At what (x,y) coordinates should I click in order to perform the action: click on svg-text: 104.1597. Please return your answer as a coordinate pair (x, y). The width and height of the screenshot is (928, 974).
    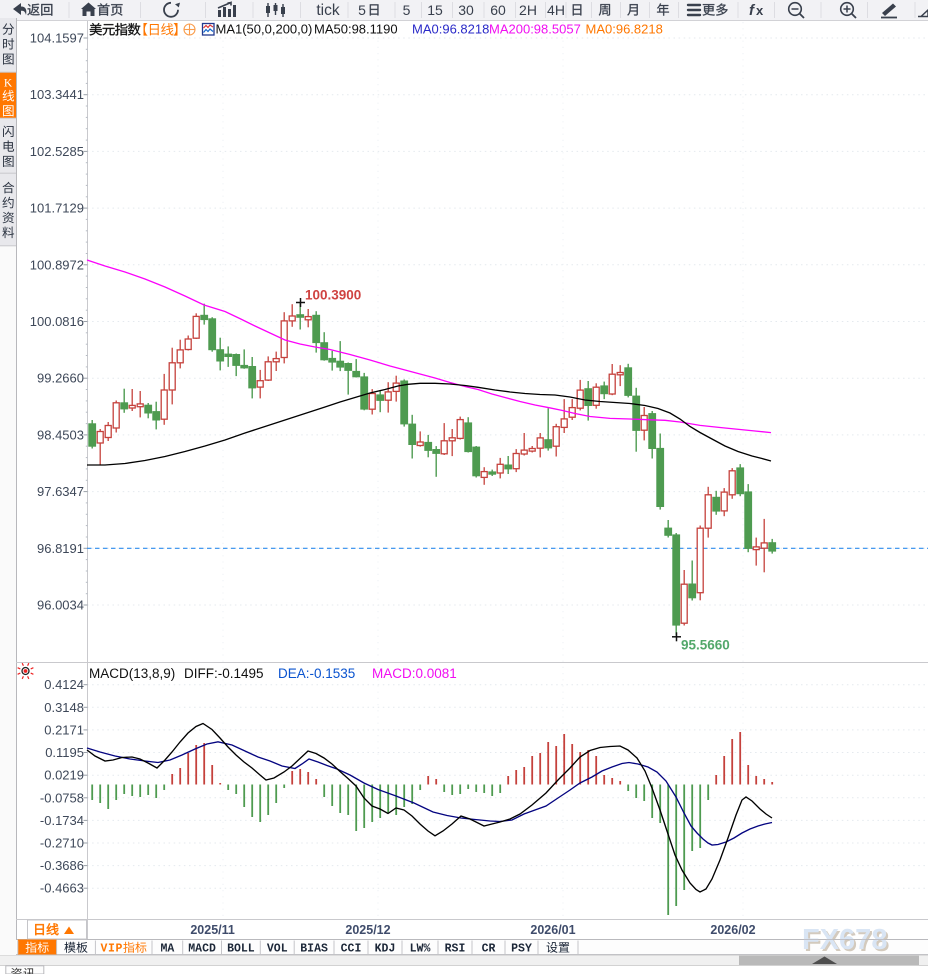
    Looking at the image, I should click on (57, 38).